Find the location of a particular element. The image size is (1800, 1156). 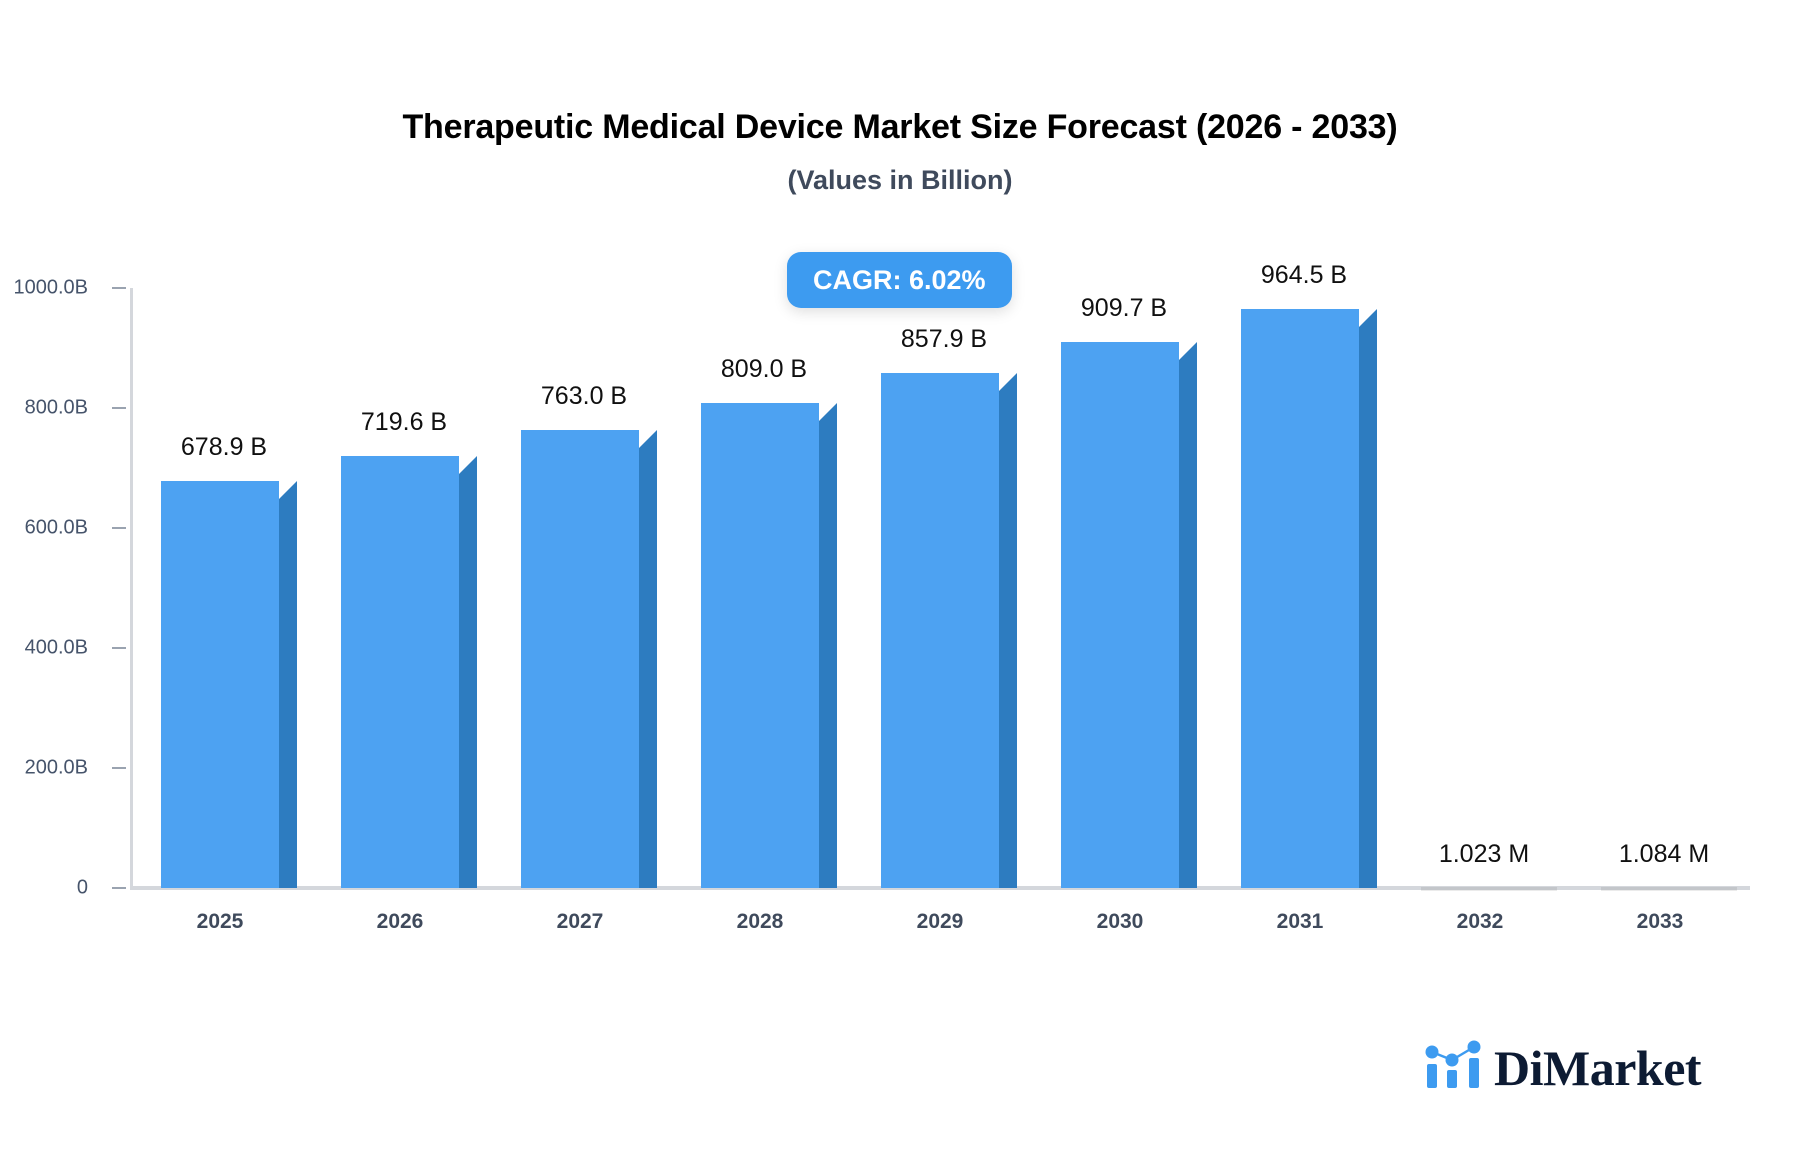

x-axis-tick-label-2030: 2030 is located at coordinates (1120, 921).